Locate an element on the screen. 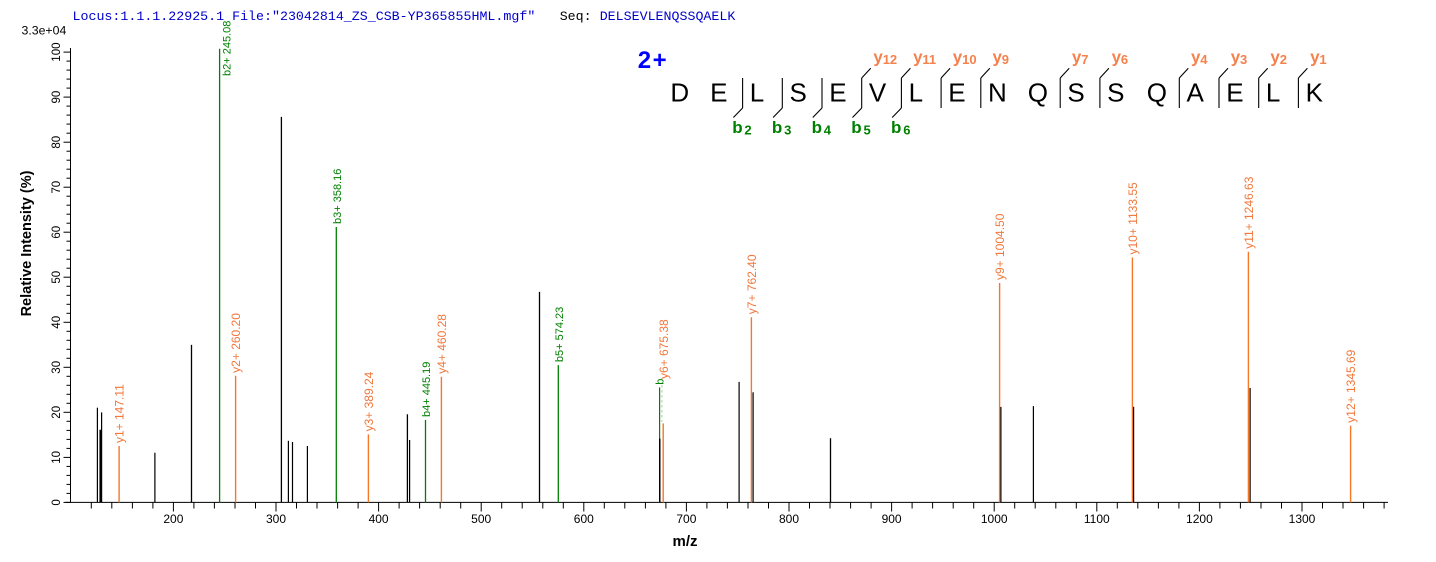 The height and width of the screenshot is (562, 1436). svg-text: 600 is located at coordinates (584, 519).